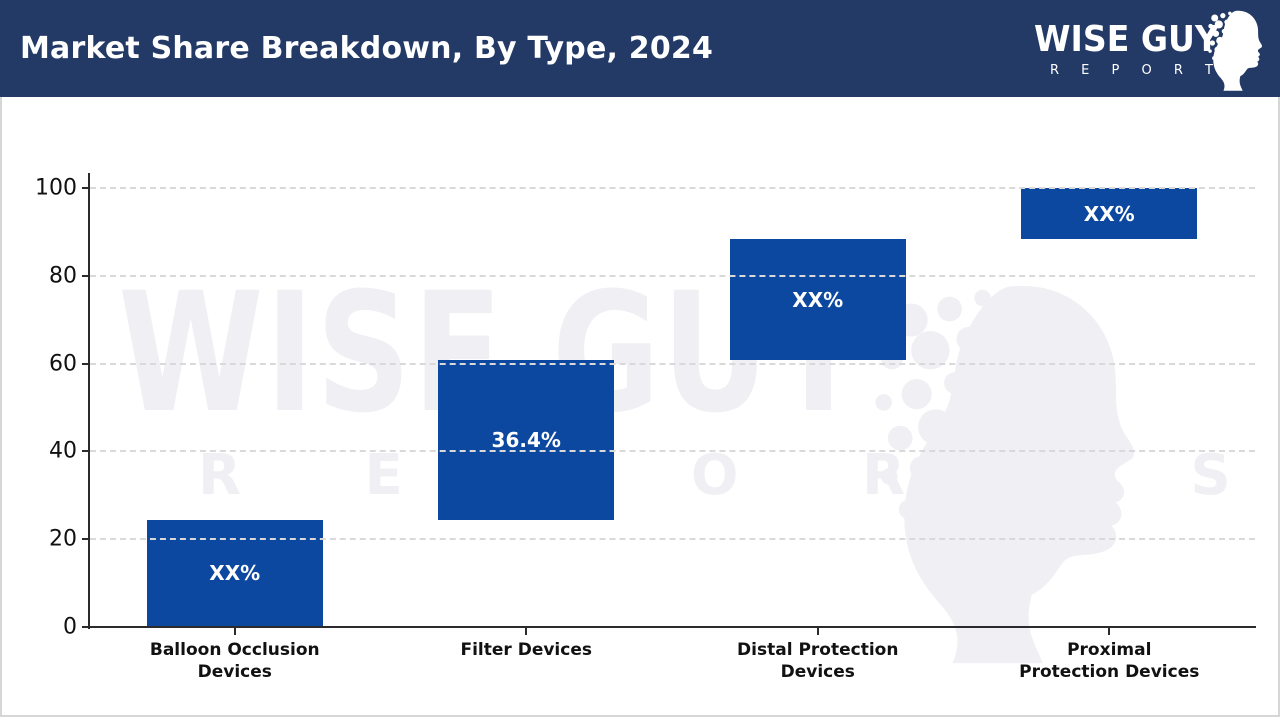 This screenshot has height=720, width=1280. I want to click on page-title: Market Share Breakdown, By Type, 2024, so click(367, 48).